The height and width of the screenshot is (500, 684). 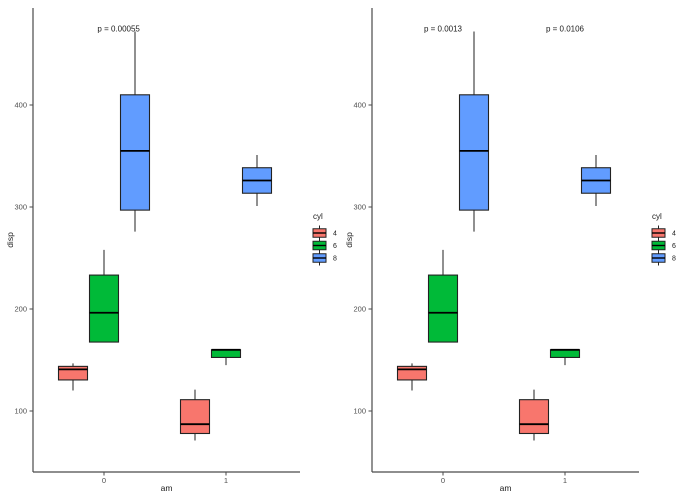 What do you see at coordinates (118, 29) in the screenshot?
I see `pvalue-annotation: p = 0.00055` at bounding box center [118, 29].